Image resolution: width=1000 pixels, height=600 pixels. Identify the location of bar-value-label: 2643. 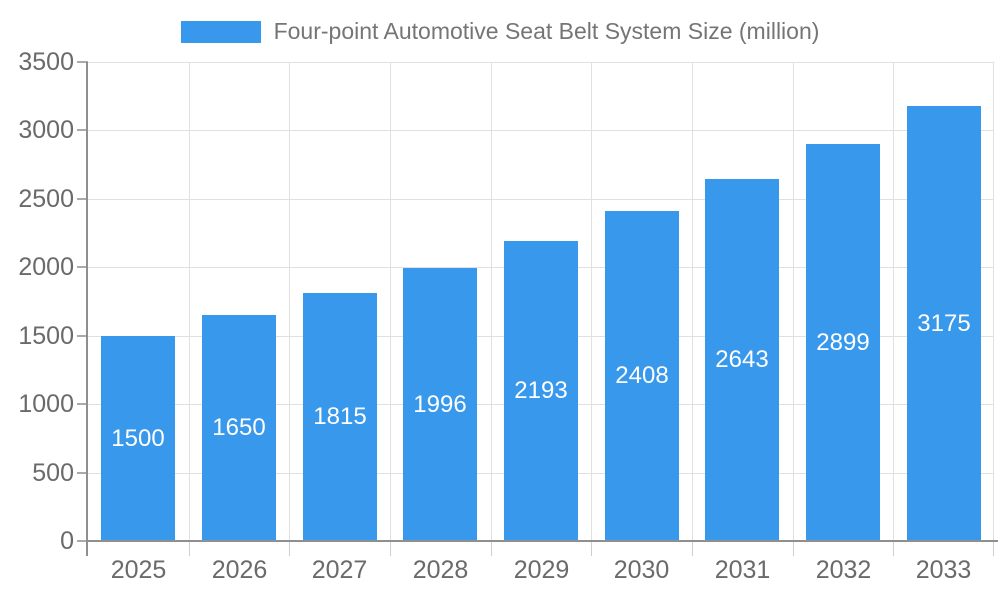
(742, 359).